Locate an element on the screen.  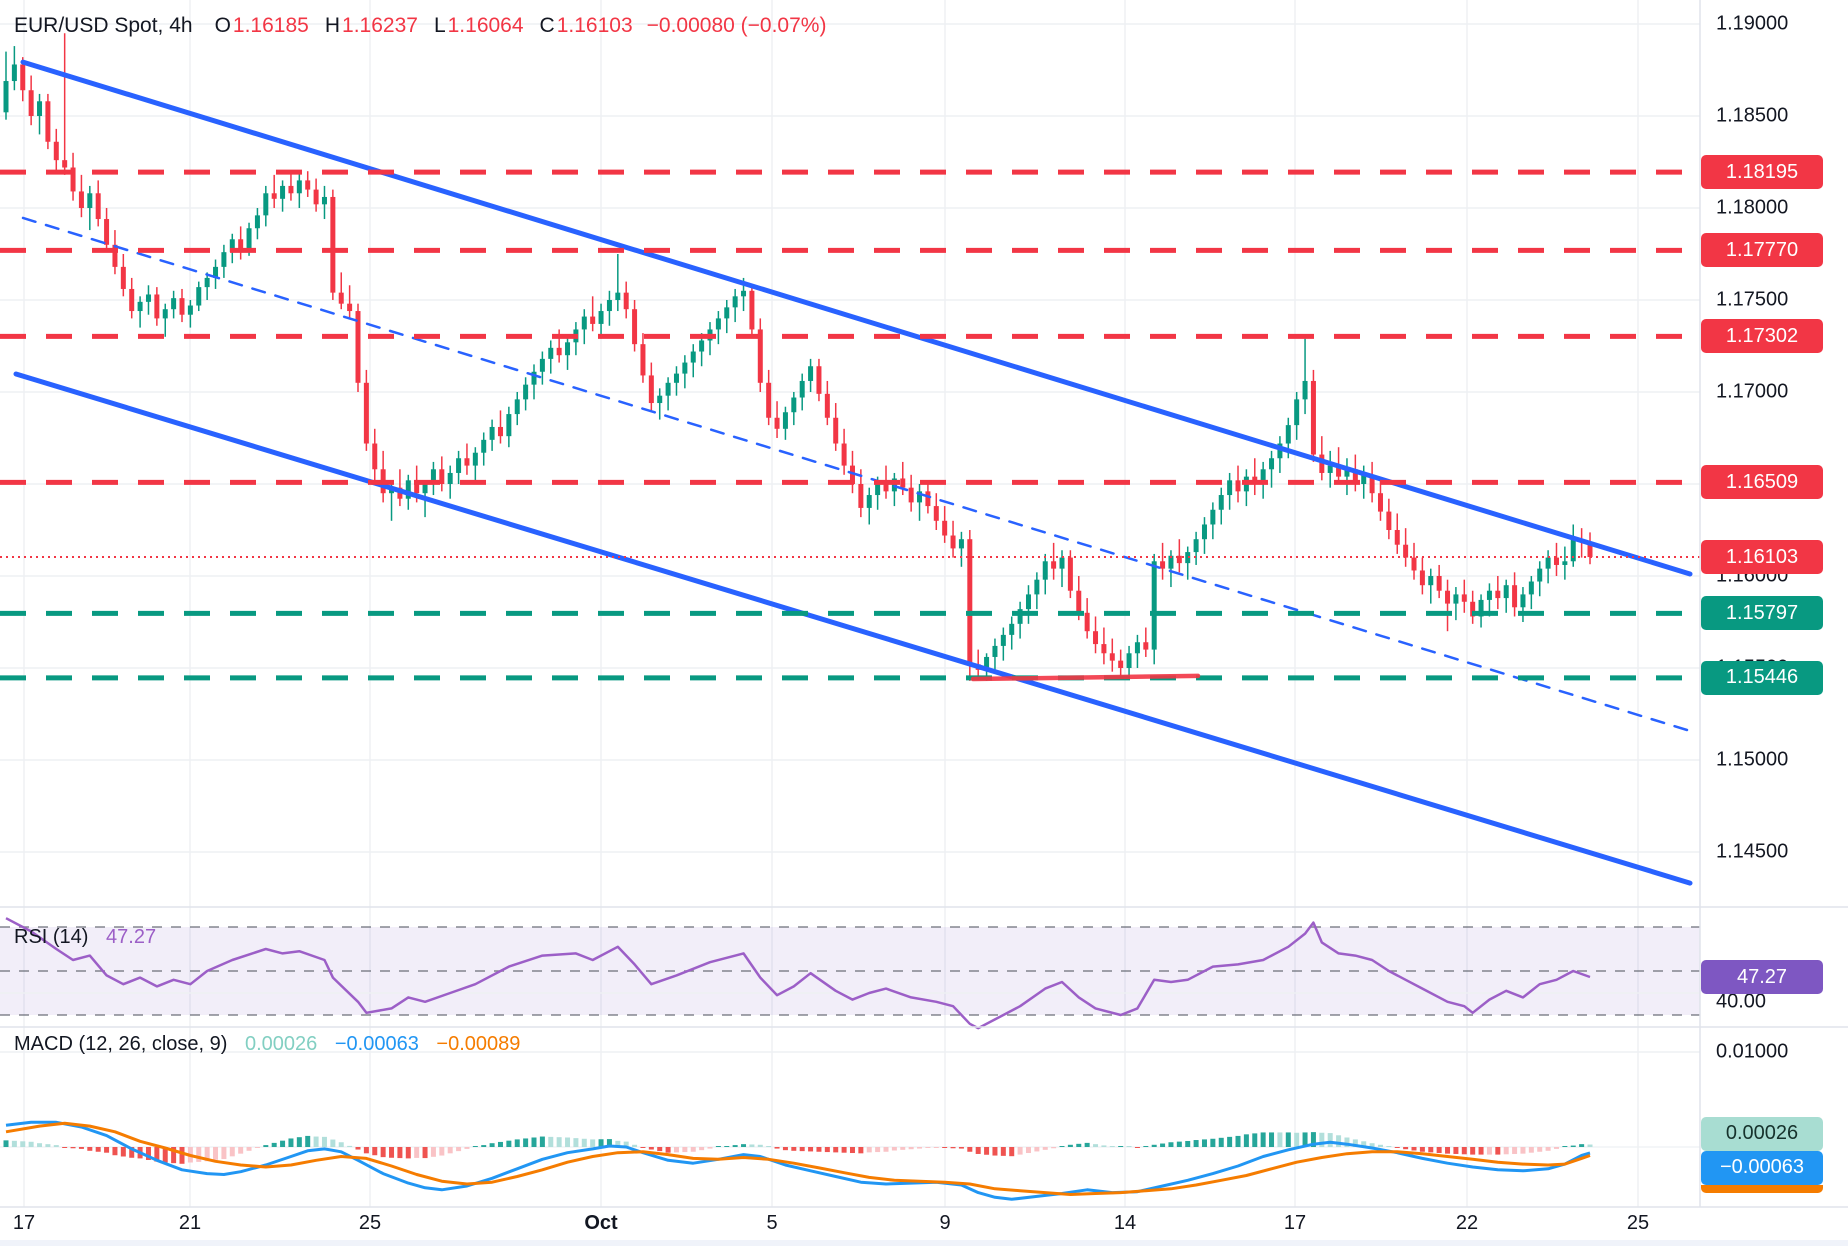
macd-hist-value: 0.00026 is located at coordinates (281, 1044).